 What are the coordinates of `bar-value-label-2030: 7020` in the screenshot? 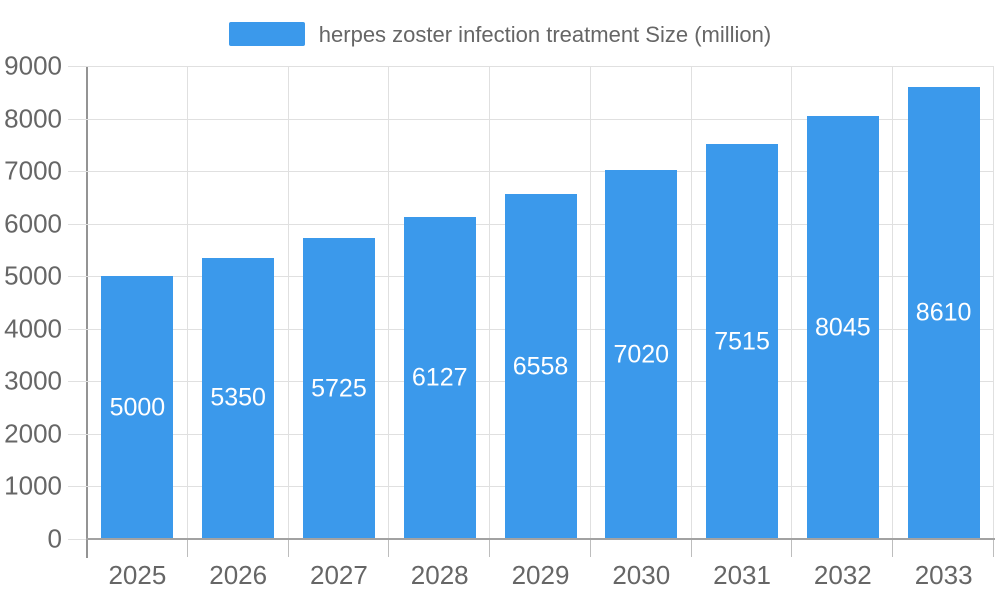 It's located at (641, 354).